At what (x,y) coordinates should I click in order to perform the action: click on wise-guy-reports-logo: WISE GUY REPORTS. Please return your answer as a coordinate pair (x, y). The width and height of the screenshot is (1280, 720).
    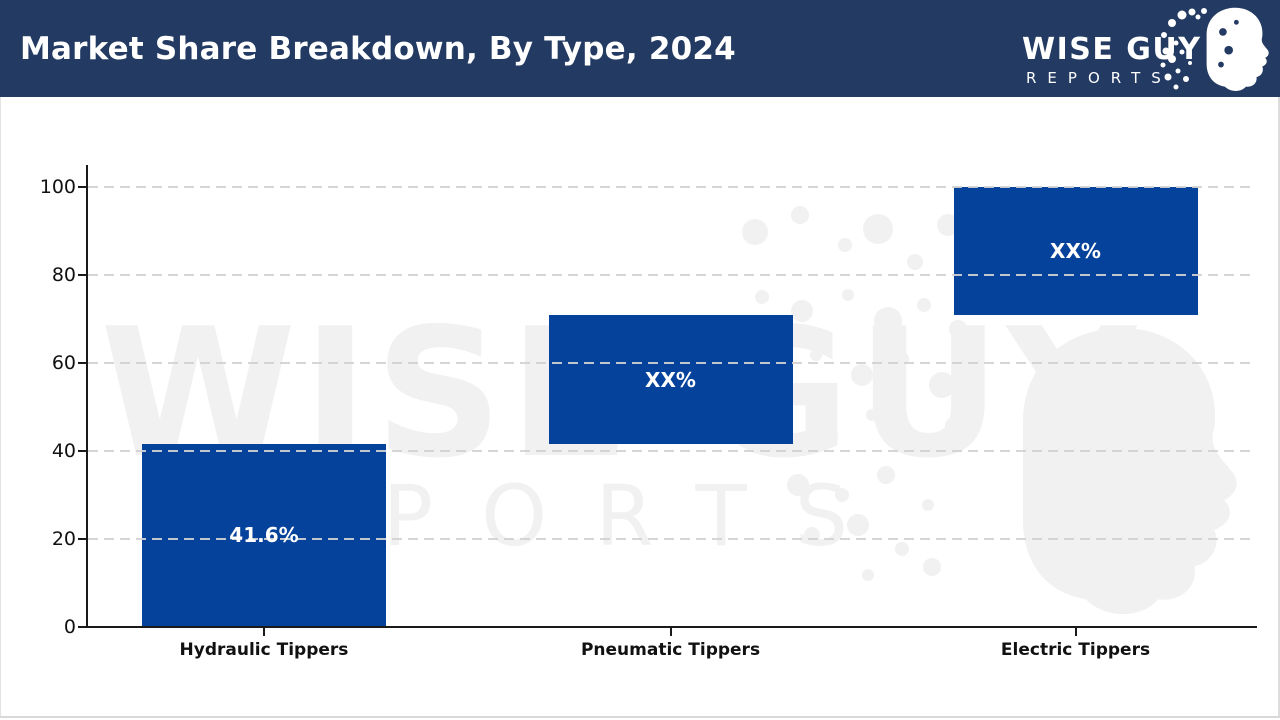
    Looking at the image, I should click on (1142, 49).